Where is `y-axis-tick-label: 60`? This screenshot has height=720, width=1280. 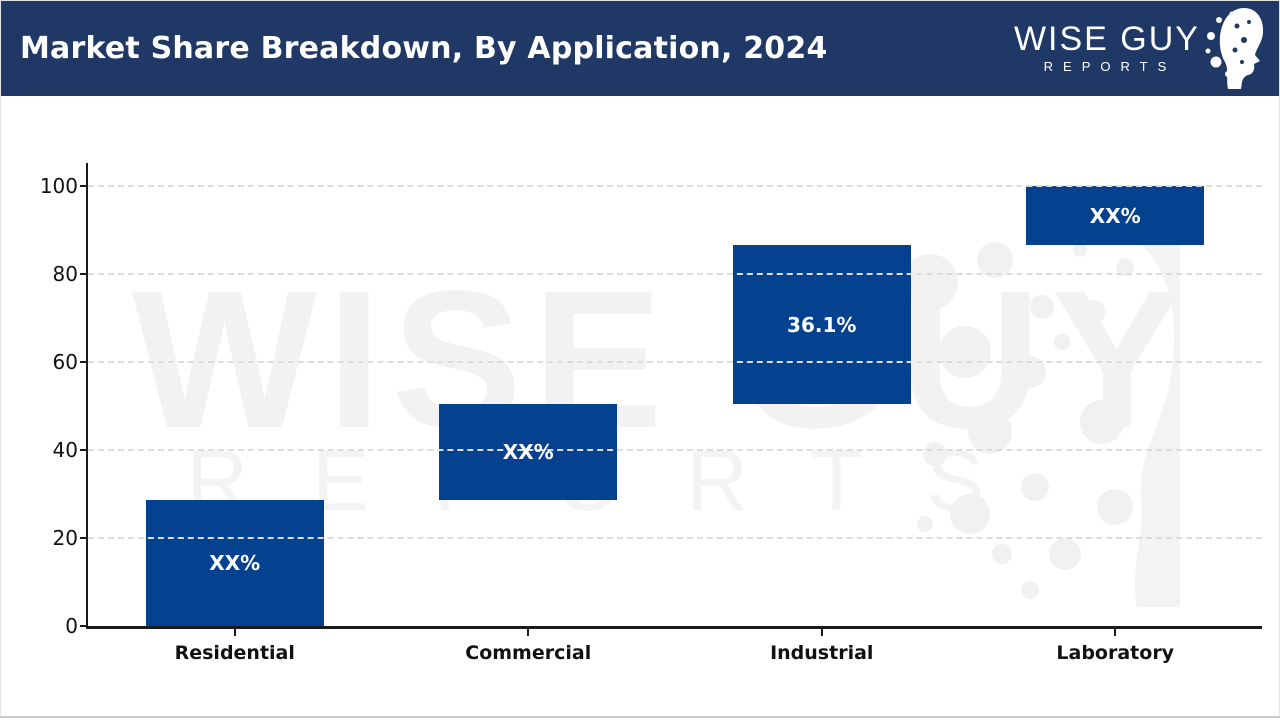 y-axis-tick-label: 60 is located at coordinates (65, 362).